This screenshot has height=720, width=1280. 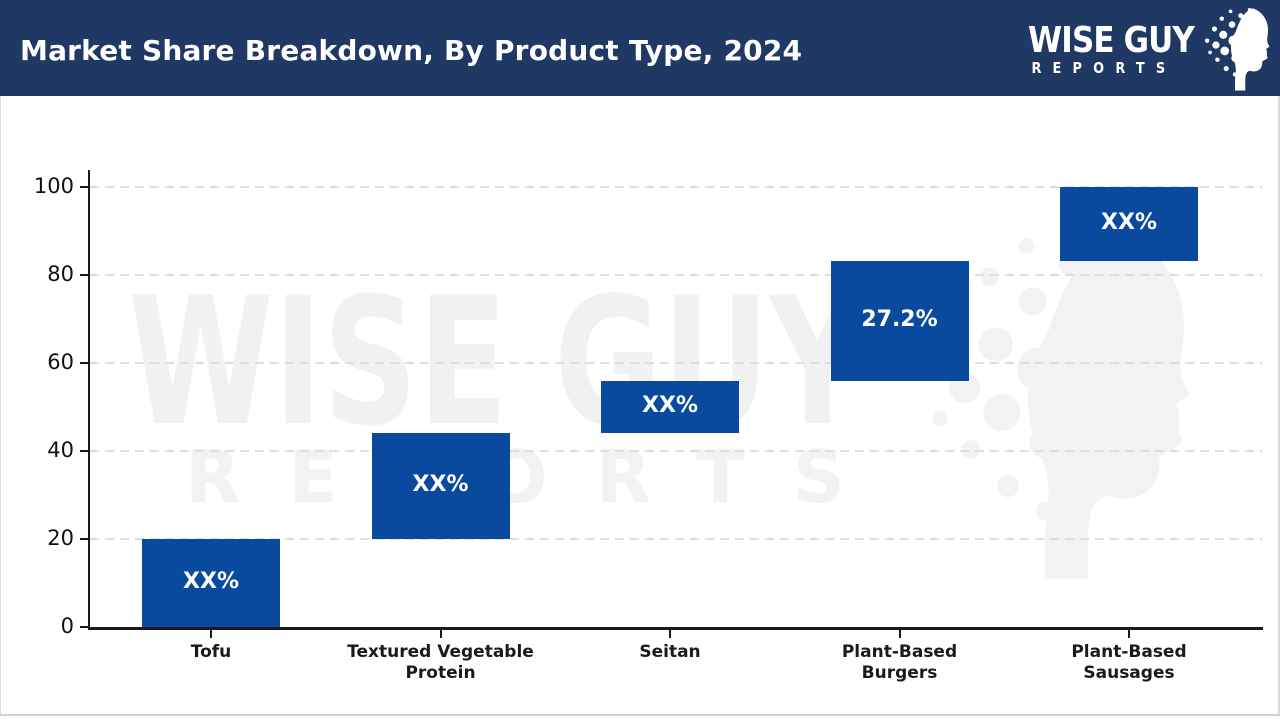 What do you see at coordinates (53, 186) in the screenshot?
I see `y-tick-label: 100` at bounding box center [53, 186].